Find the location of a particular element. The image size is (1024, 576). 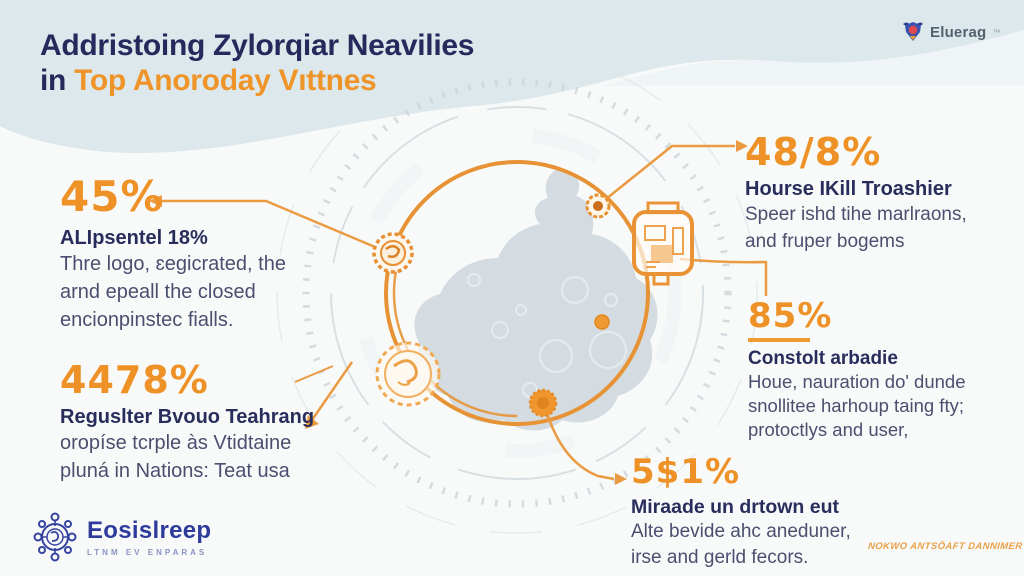

brand-bottom-name: Eosislreep is located at coordinates (149, 530).